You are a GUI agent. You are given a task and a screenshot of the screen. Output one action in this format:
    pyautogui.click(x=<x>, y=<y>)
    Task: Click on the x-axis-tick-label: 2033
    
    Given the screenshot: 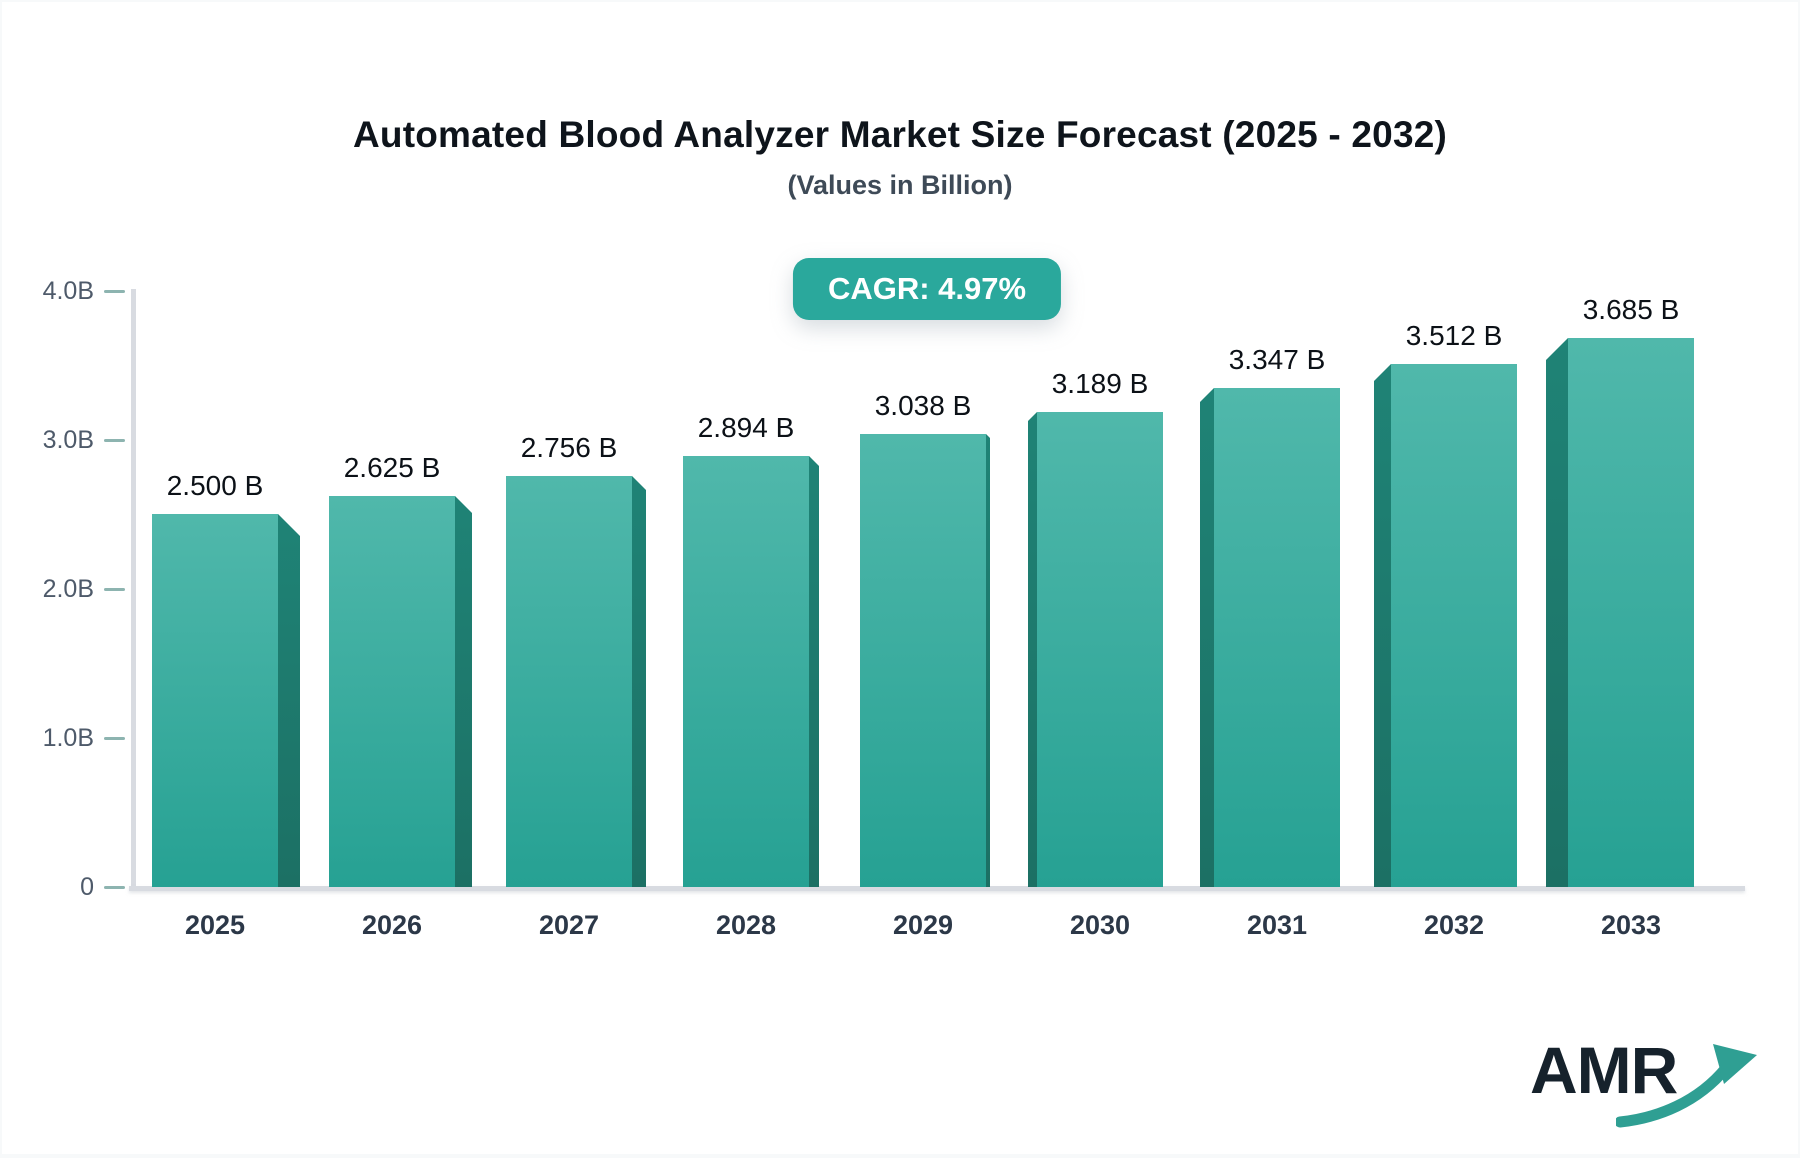 What is the action you would take?
    pyautogui.click(x=1631, y=925)
    